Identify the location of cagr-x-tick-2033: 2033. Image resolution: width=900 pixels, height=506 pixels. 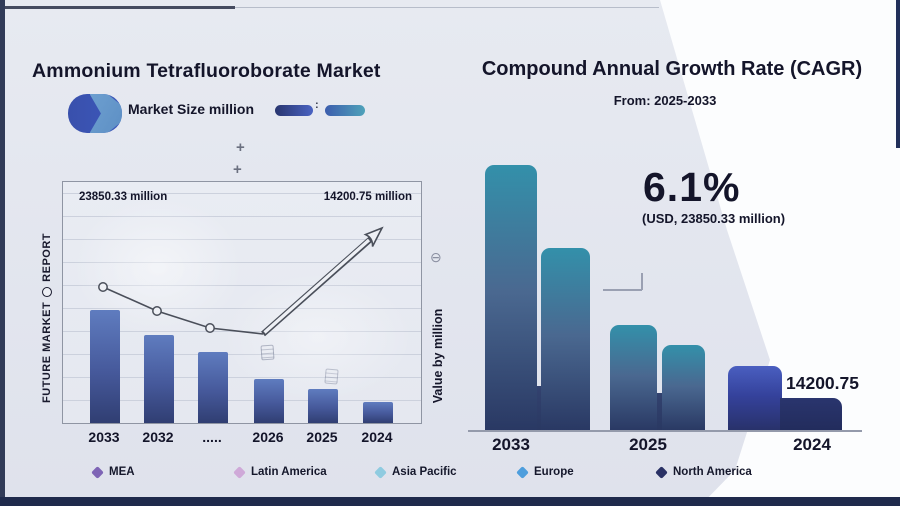
(511, 444).